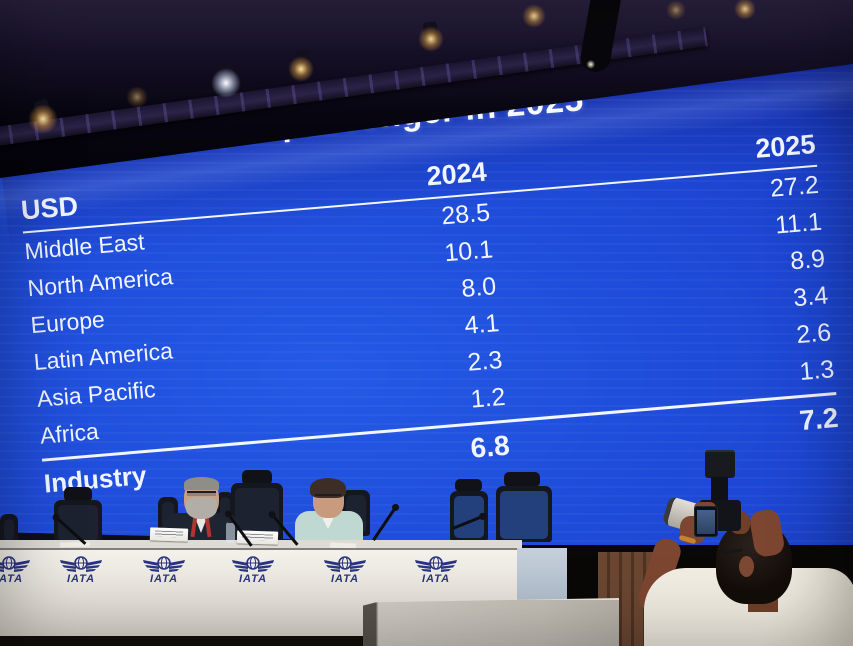 The width and height of the screenshot is (853, 646). I want to click on gray-lectern-box, so click(491, 622).